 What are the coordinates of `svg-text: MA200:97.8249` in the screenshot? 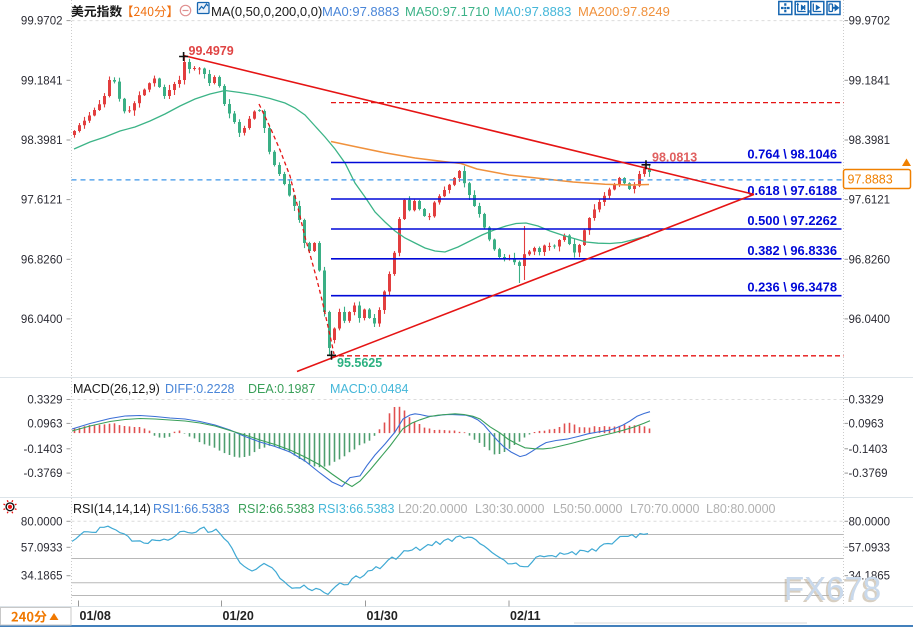 It's located at (624, 11).